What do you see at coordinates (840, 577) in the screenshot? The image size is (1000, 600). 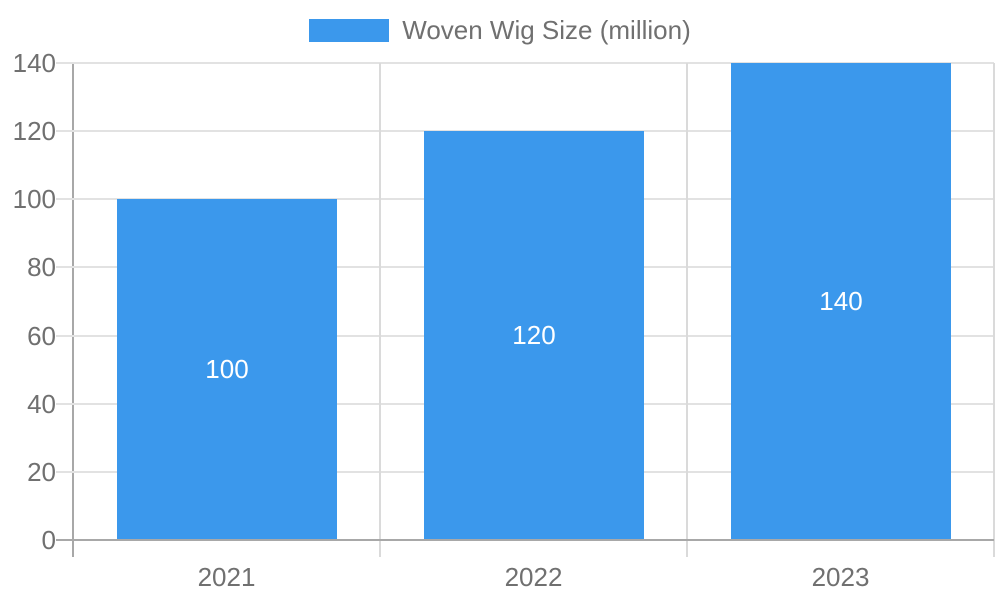 I see `x-axis-tick-label: 2023` at bounding box center [840, 577].